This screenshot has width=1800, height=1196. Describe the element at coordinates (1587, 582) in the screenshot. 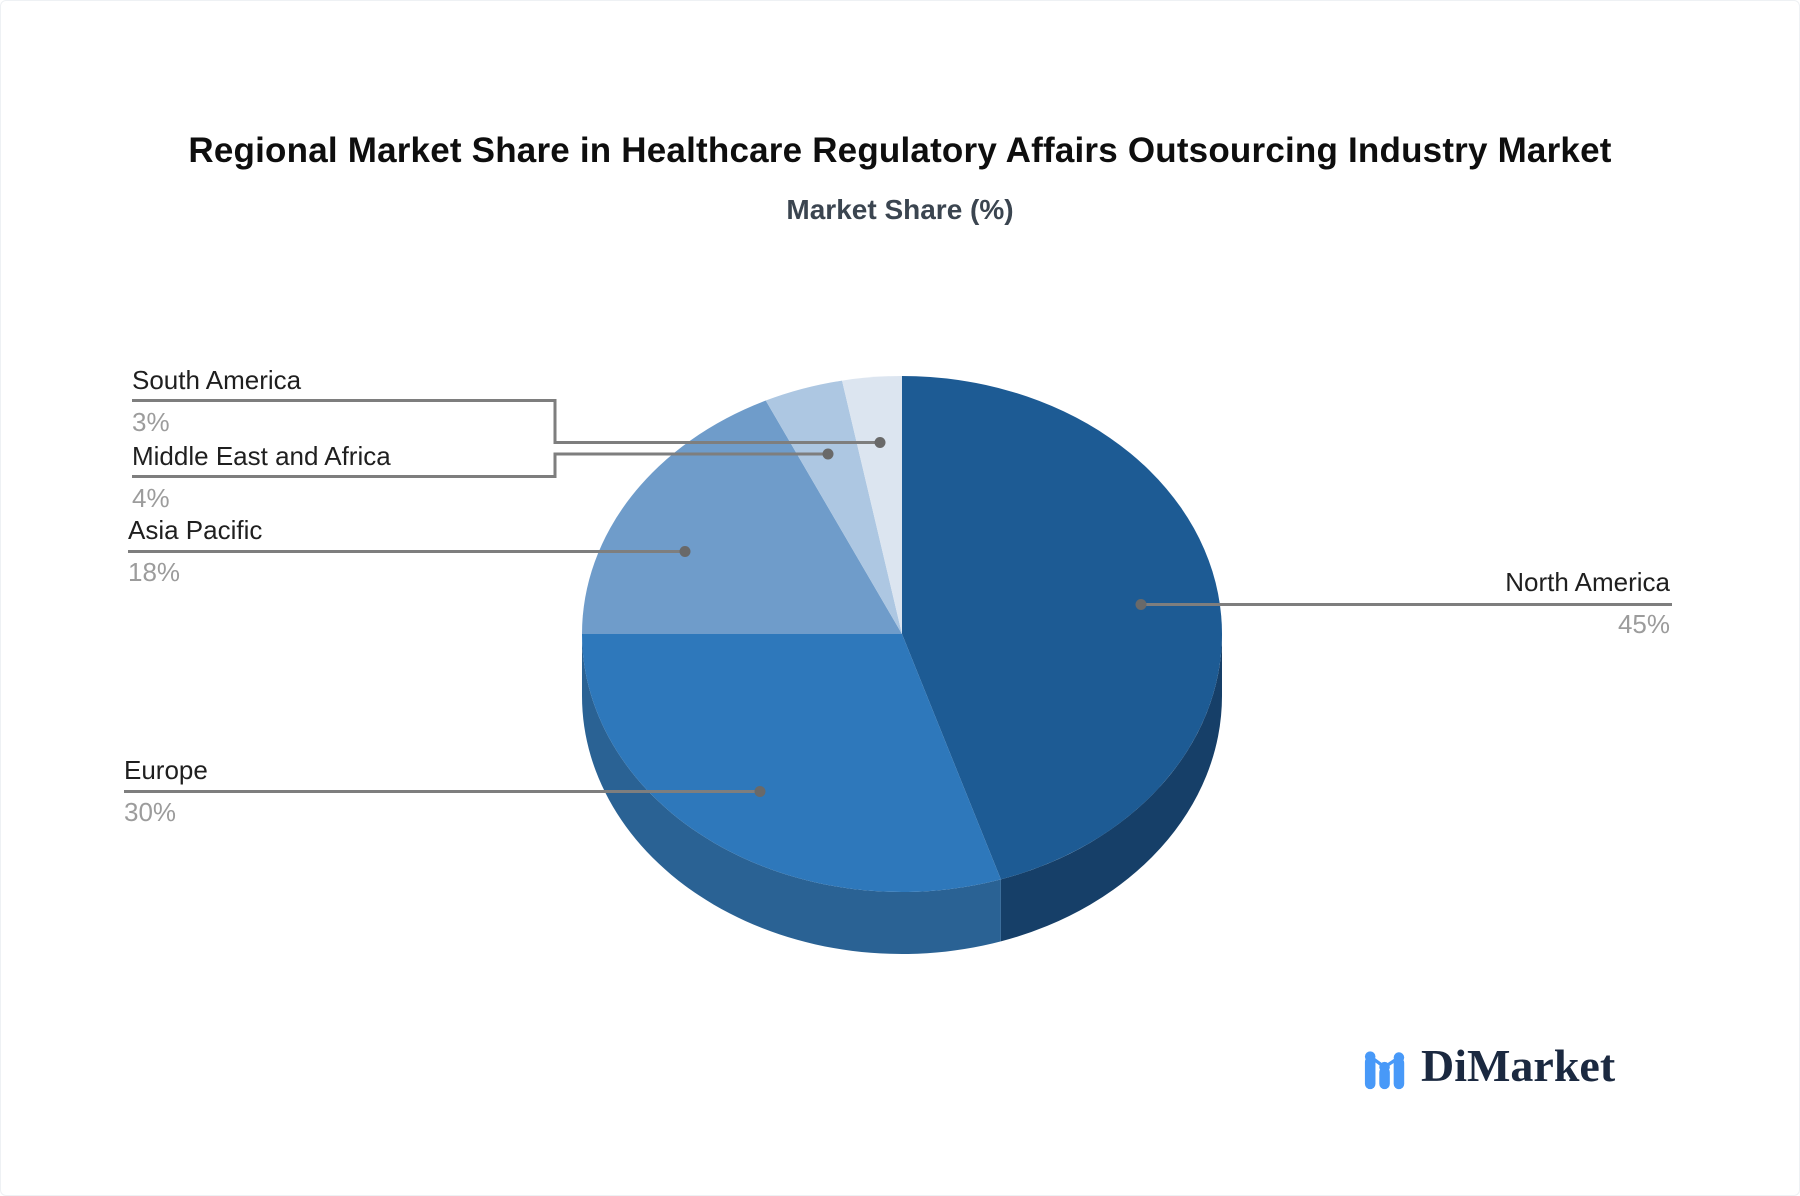

I see `slice-label-north-america: North America` at that location.